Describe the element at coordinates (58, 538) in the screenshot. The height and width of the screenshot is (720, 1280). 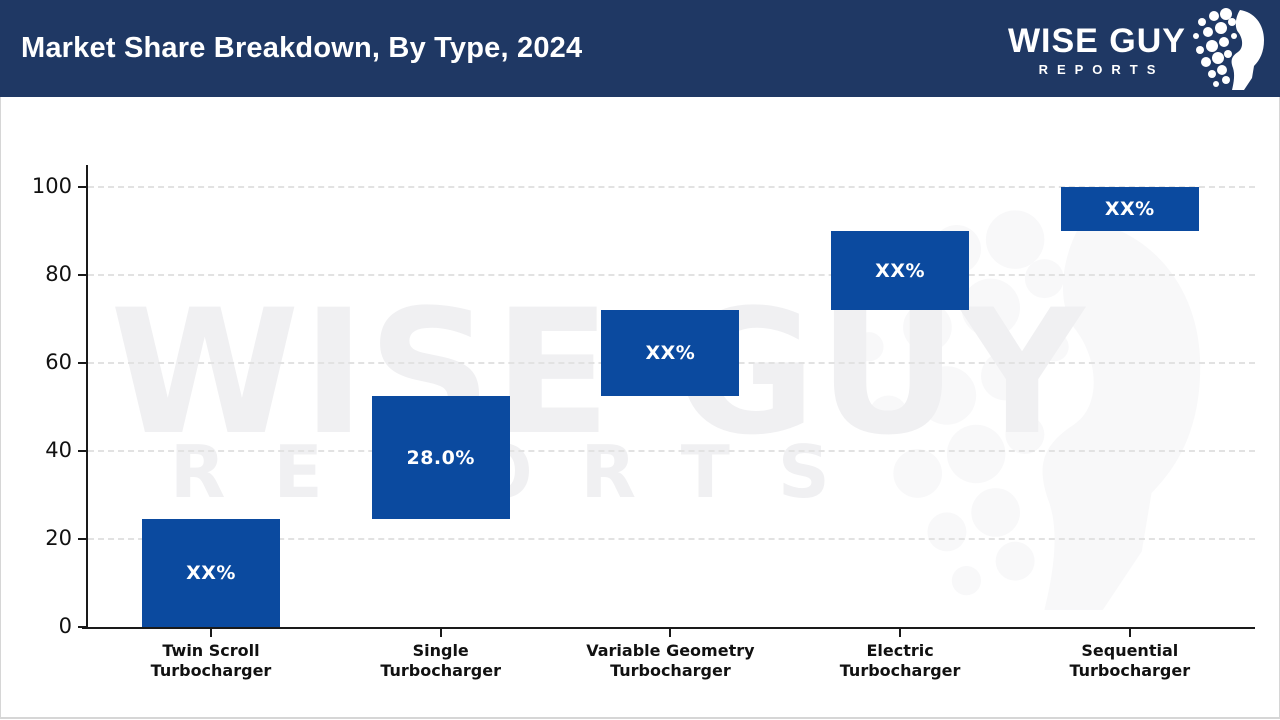
I see `y-tick-label: 20` at that location.